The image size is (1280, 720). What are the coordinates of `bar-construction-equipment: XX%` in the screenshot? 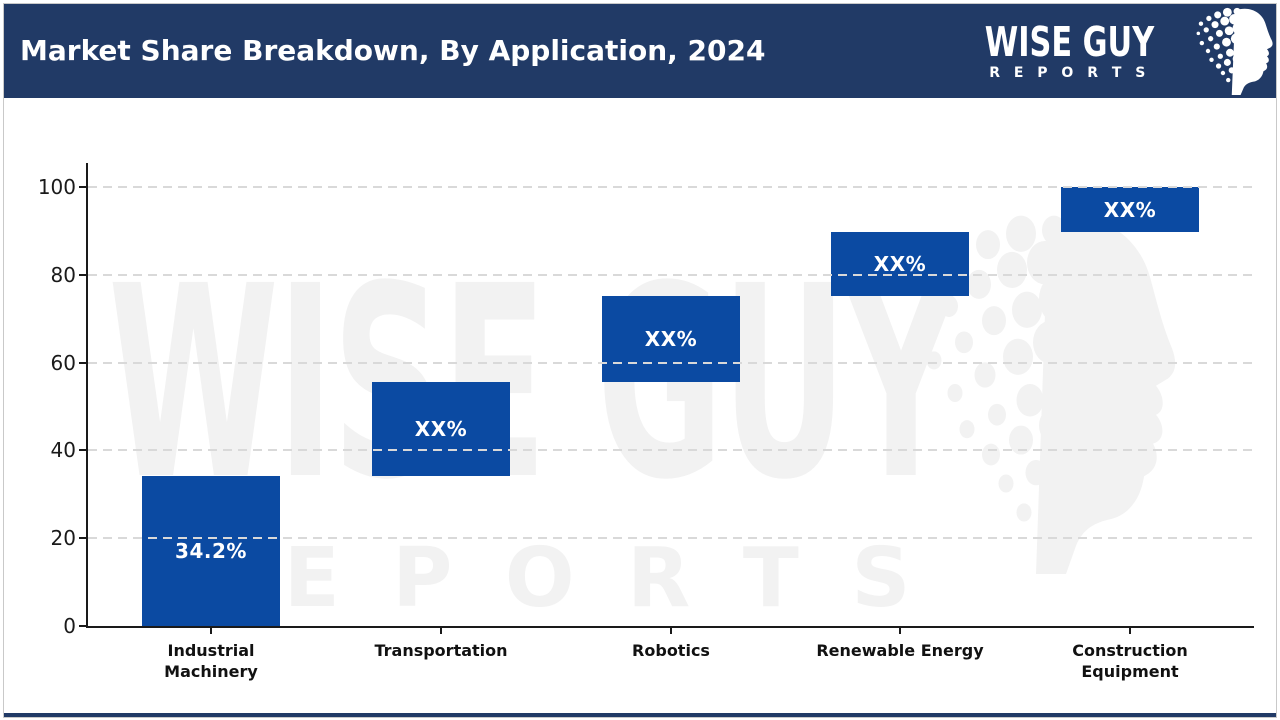 It's located at (1130, 210).